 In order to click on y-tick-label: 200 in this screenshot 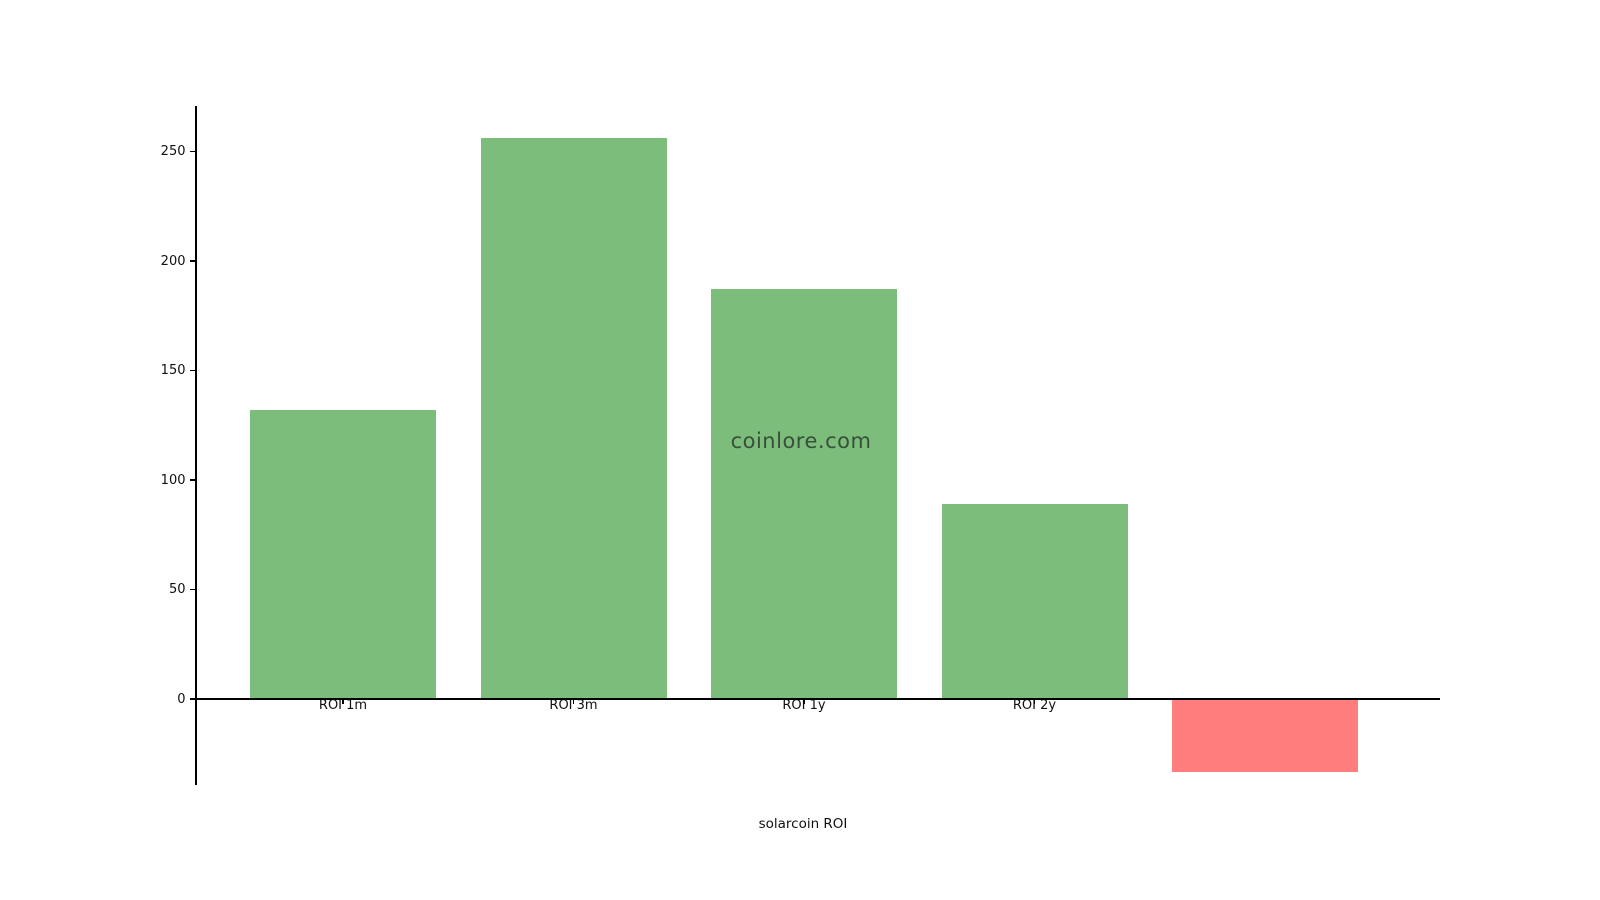, I will do `click(173, 261)`.